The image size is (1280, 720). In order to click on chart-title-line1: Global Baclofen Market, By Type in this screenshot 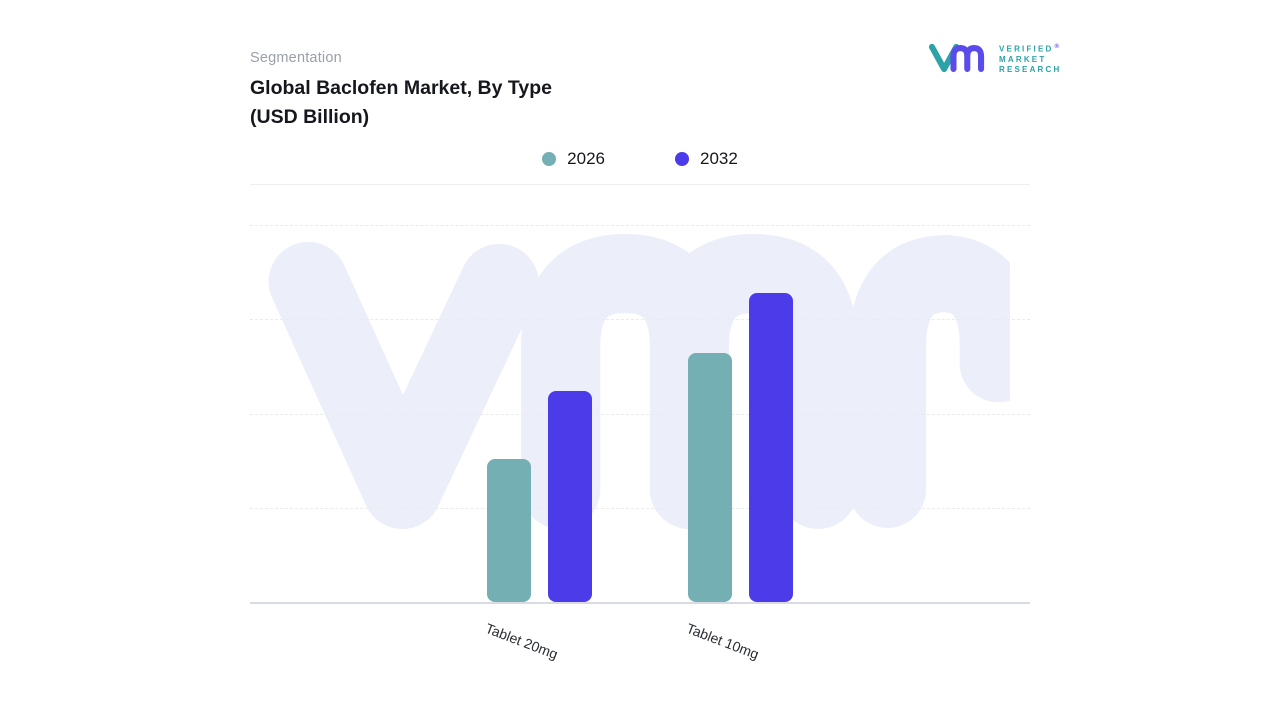, I will do `click(401, 88)`.